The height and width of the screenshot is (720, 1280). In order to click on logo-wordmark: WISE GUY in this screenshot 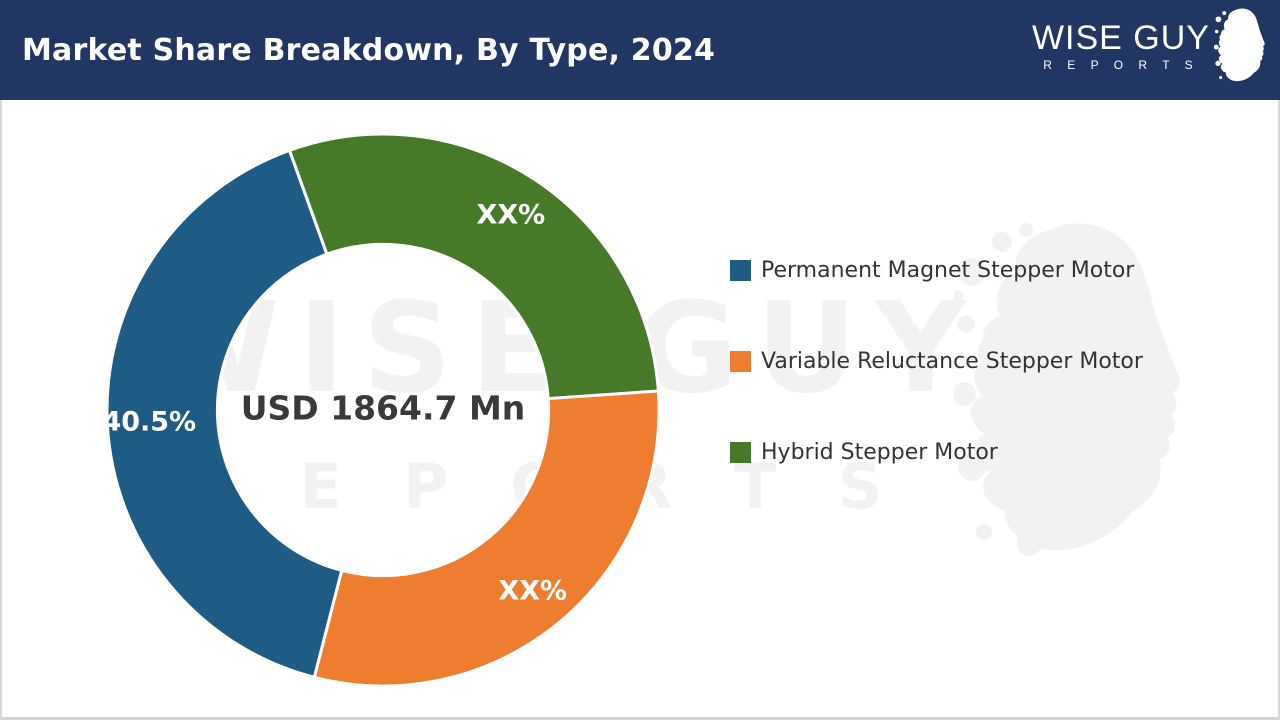, I will do `click(1120, 37)`.